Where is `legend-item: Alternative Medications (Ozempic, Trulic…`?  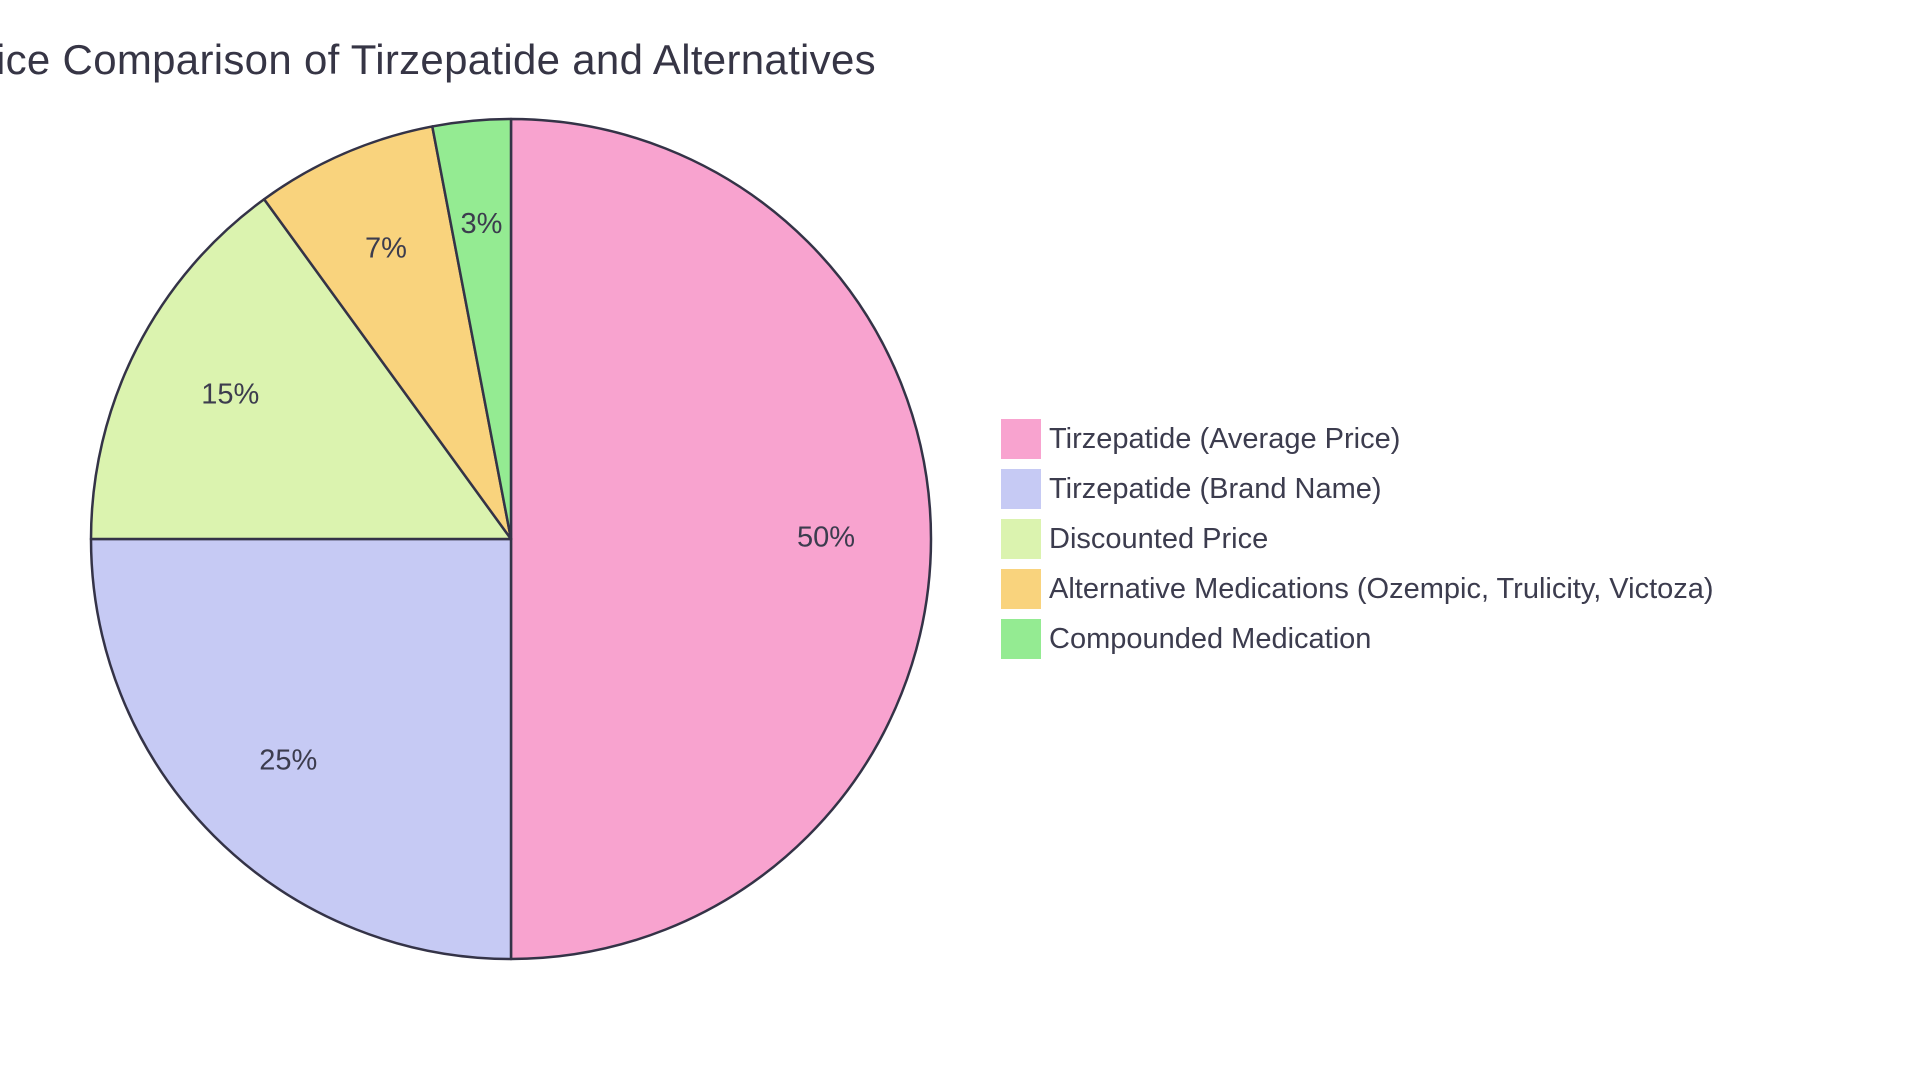 legend-item: Alternative Medications (Ozempic, Trulic… is located at coordinates (1357, 589).